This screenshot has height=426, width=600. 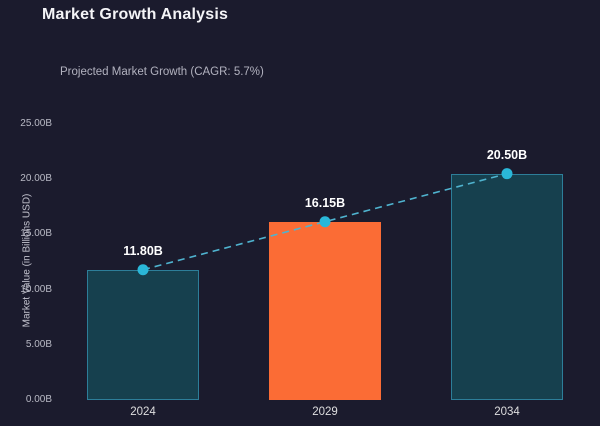 I want to click on y-axis-tick-label: 10.00B, so click(x=36, y=289).